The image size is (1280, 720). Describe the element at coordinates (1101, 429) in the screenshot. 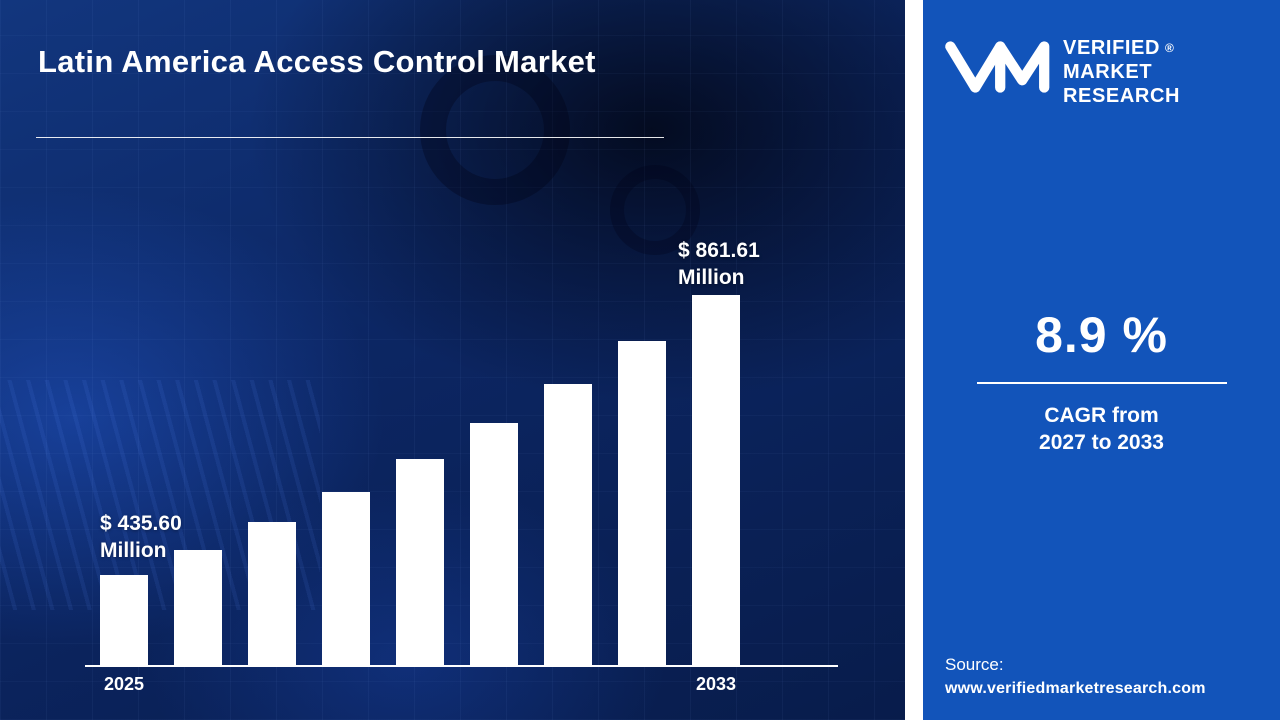

I see `cagr-caption: CAGR from 2027 to 2033` at that location.